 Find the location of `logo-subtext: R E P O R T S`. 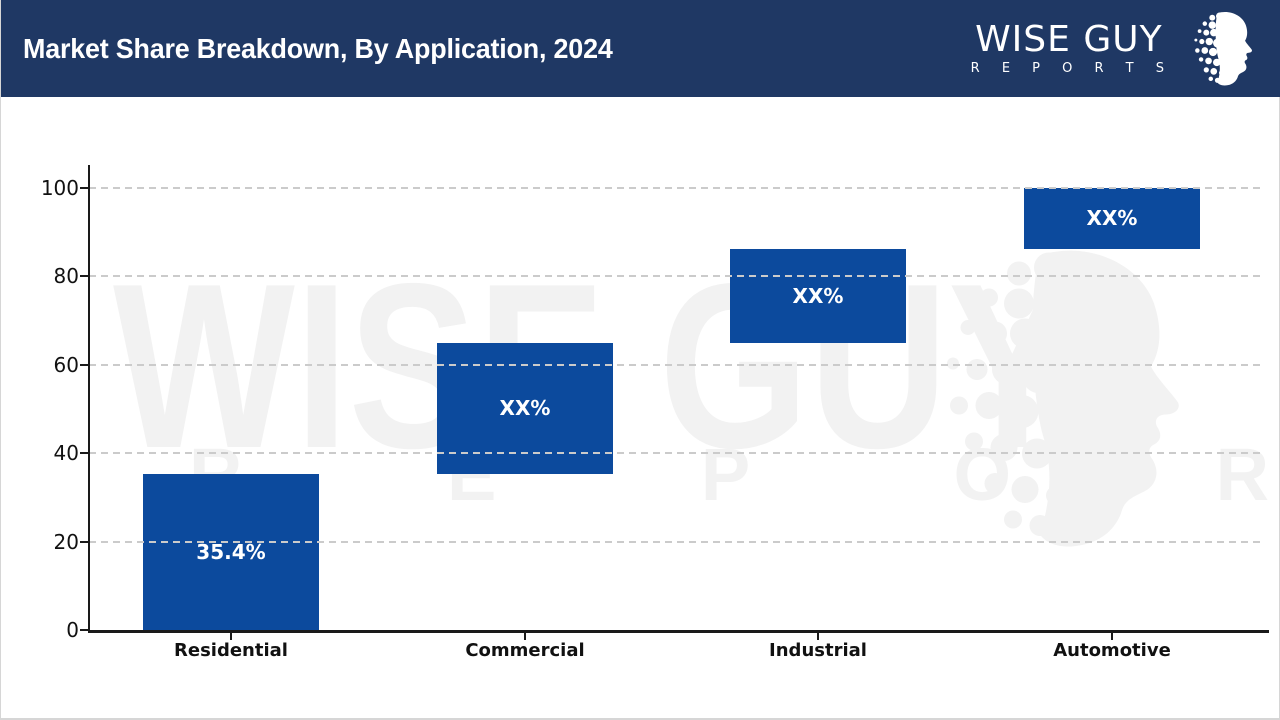

logo-subtext: R E P O R T S is located at coordinates (1071, 68).